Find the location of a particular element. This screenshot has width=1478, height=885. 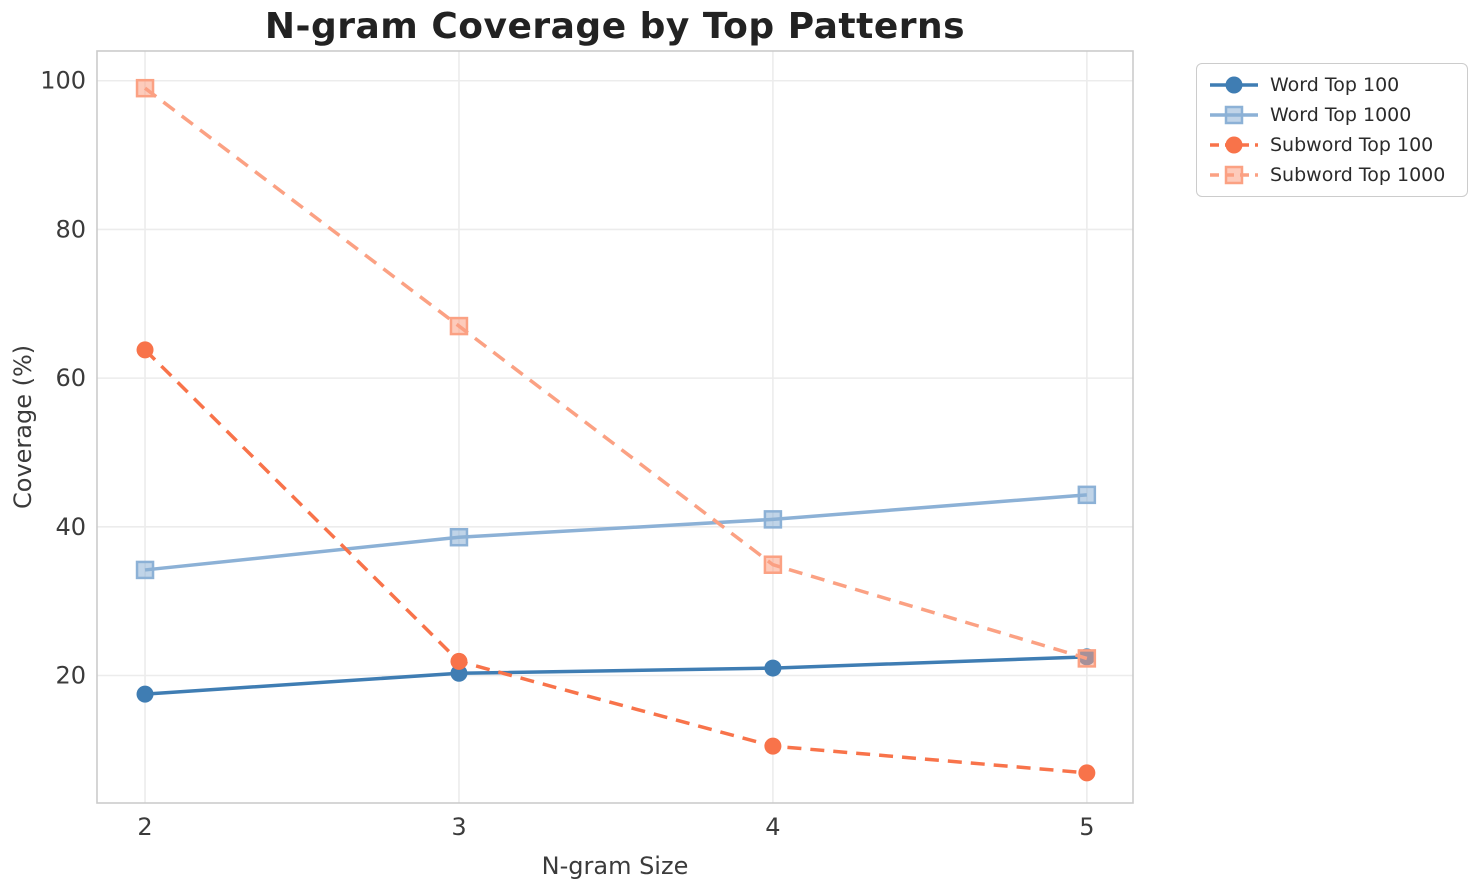

chart-title: N-gram Coverage by Top Patterns is located at coordinates (615, 26).